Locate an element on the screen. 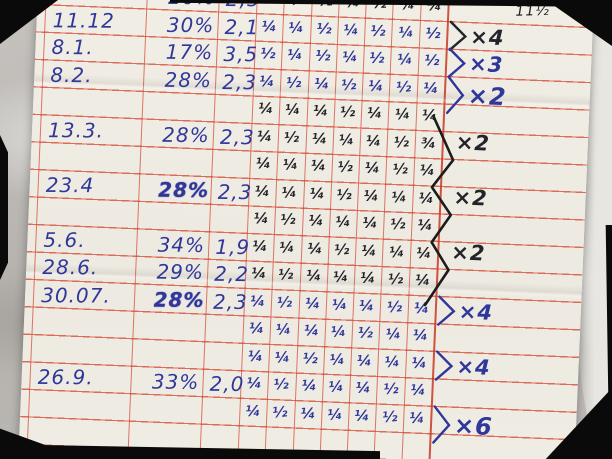 This screenshot has height=459, width=612. multiplier-annotation: ×6 is located at coordinates (462, 425).